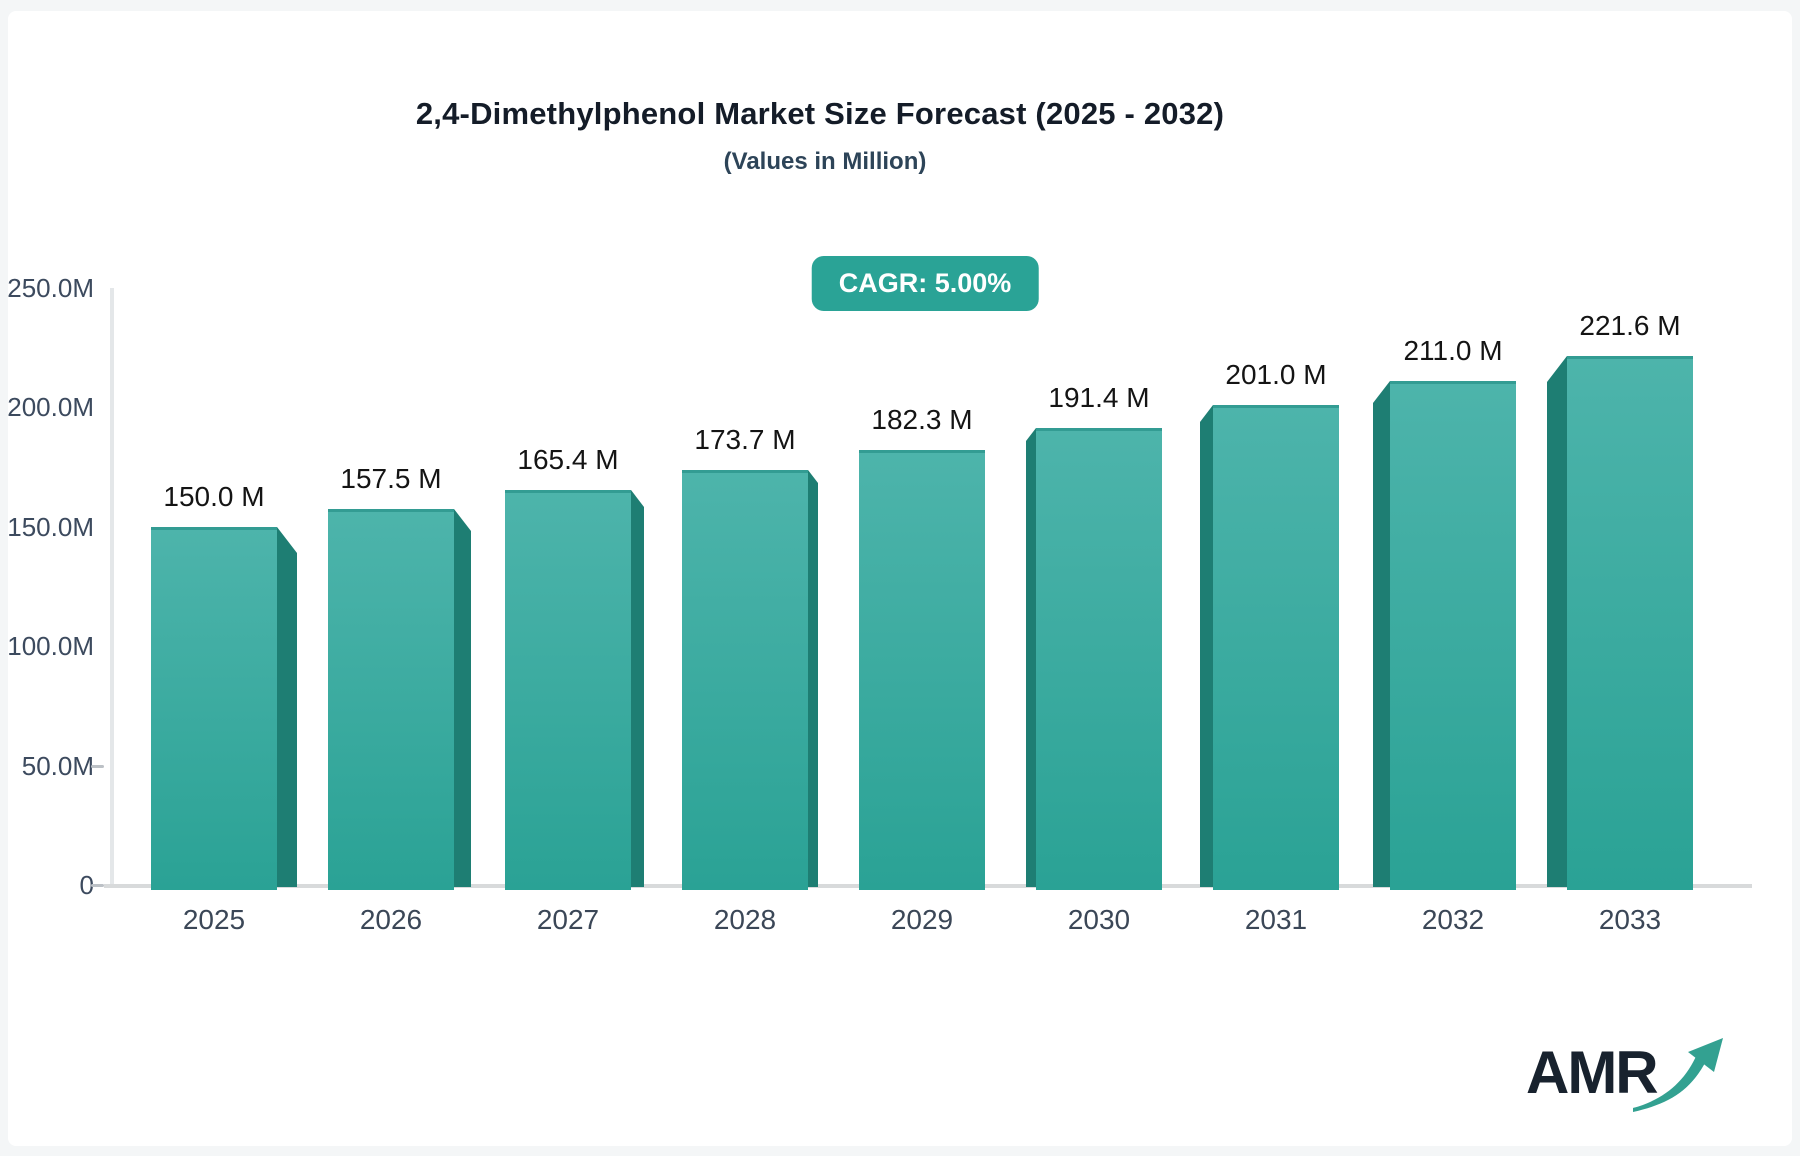  Describe the element at coordinates (922, 419) in the screenshot. I see `bar-value-label-2029: 182.3 M` at that location.